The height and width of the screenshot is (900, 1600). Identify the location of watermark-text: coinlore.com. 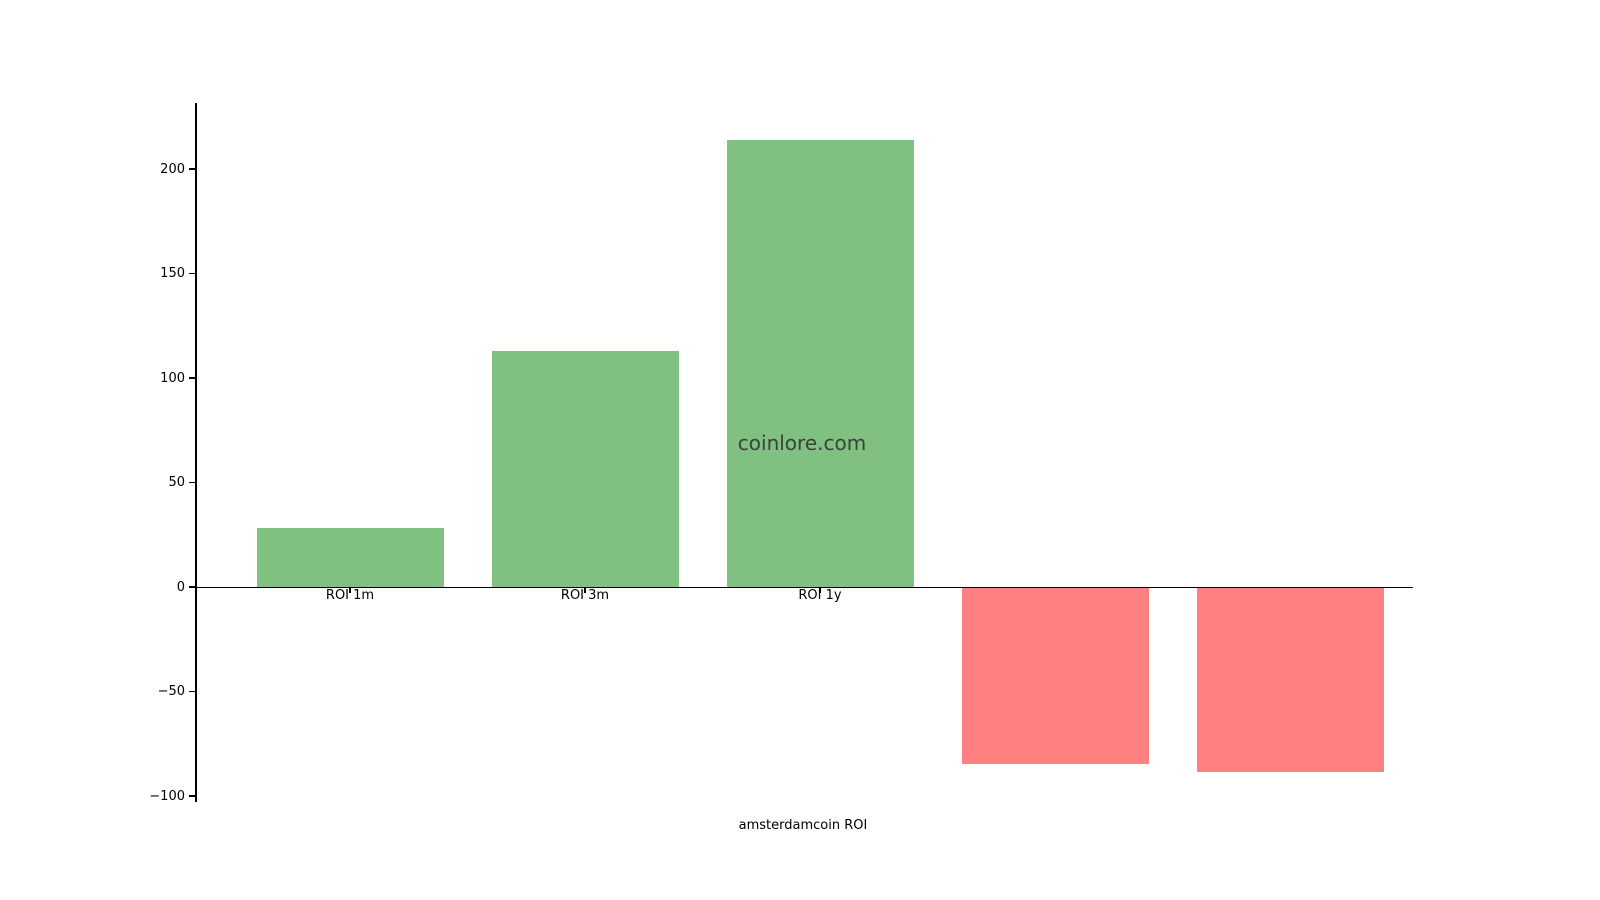
(802, 443).